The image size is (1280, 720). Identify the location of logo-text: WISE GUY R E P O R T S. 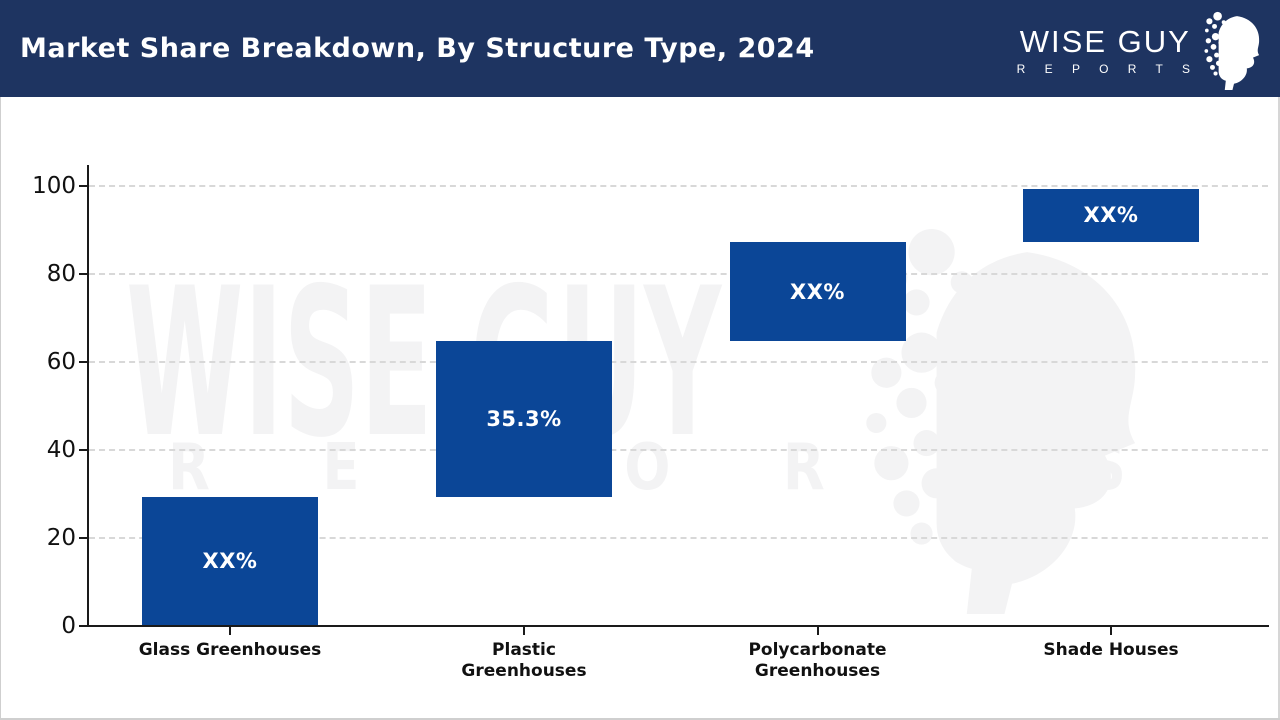
(1105, 51).